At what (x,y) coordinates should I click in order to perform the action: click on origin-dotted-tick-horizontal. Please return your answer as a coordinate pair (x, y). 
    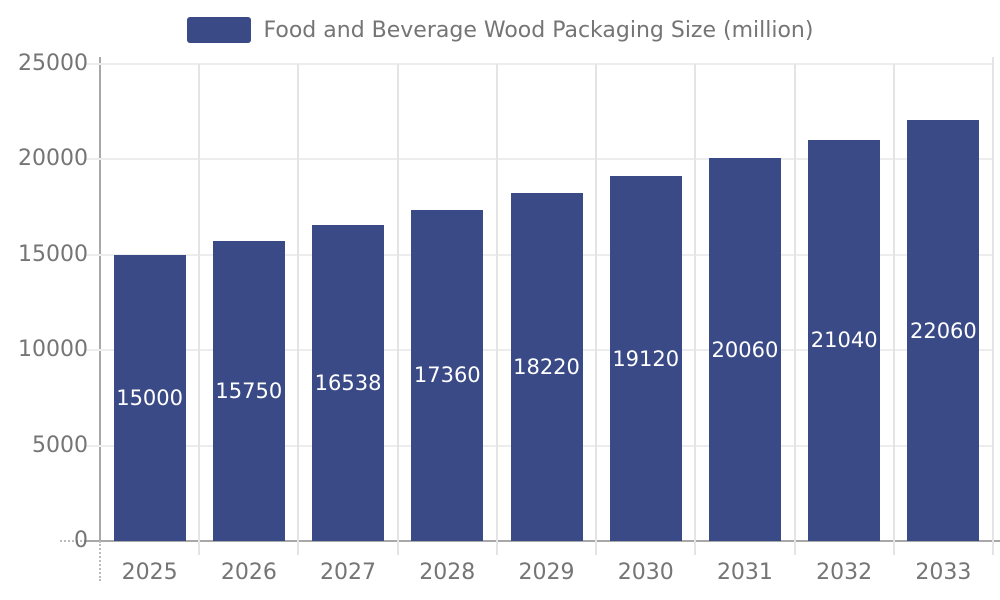
    Looking at the image, I should click on (73, 541).